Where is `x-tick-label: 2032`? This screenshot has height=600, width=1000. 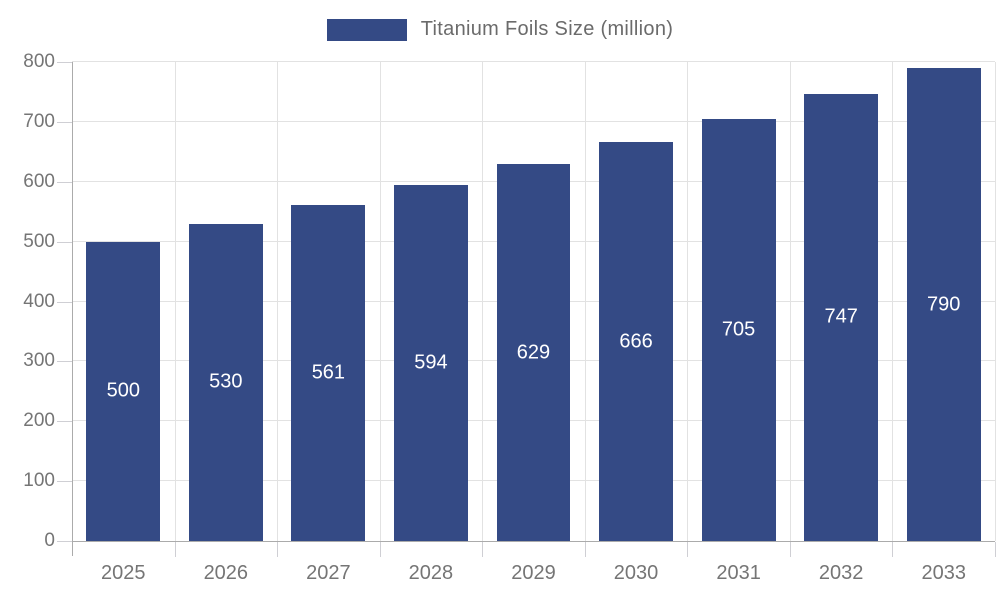 x-tick-label: 2032 is located at coordinates (841, 573).